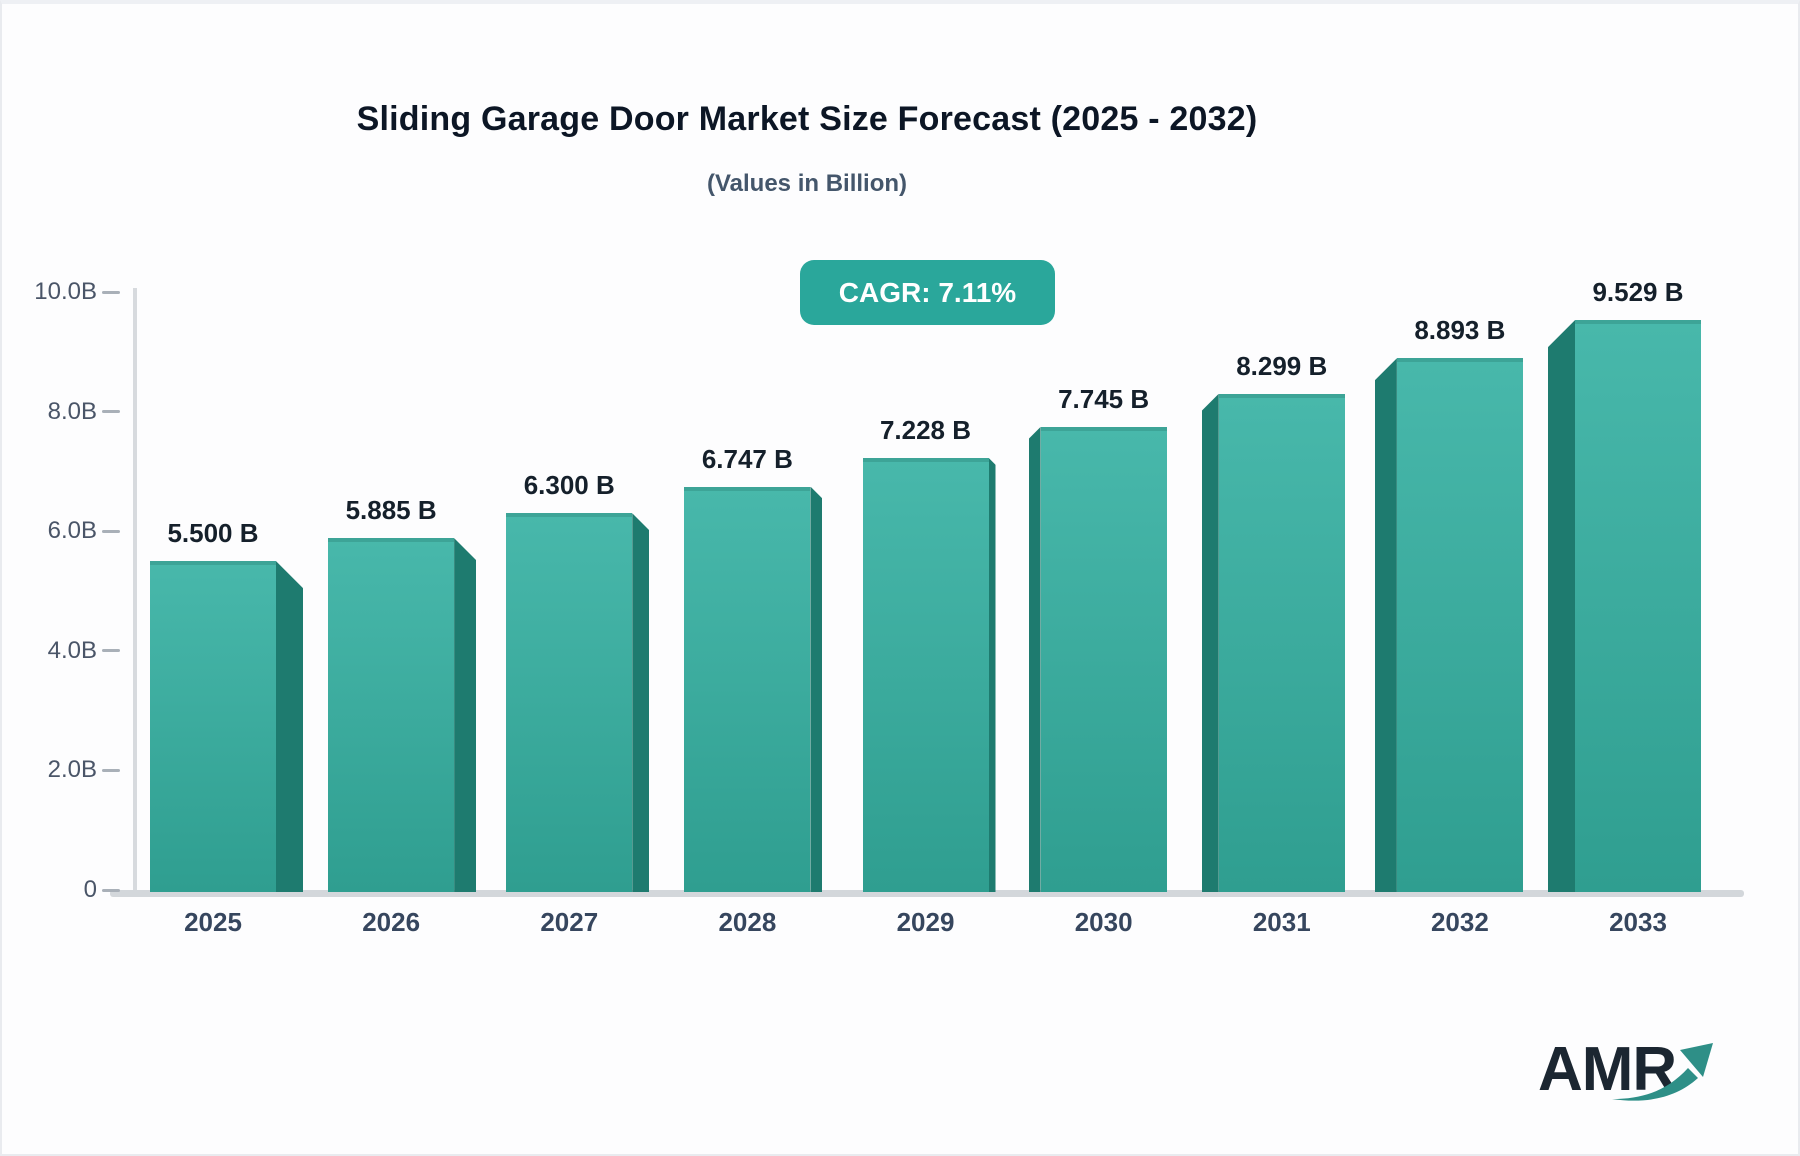 The height and width of the screenshot is (1156, 1800). I want to click on cagr-badge: CAGR: 7.11%, so click(927, 292).